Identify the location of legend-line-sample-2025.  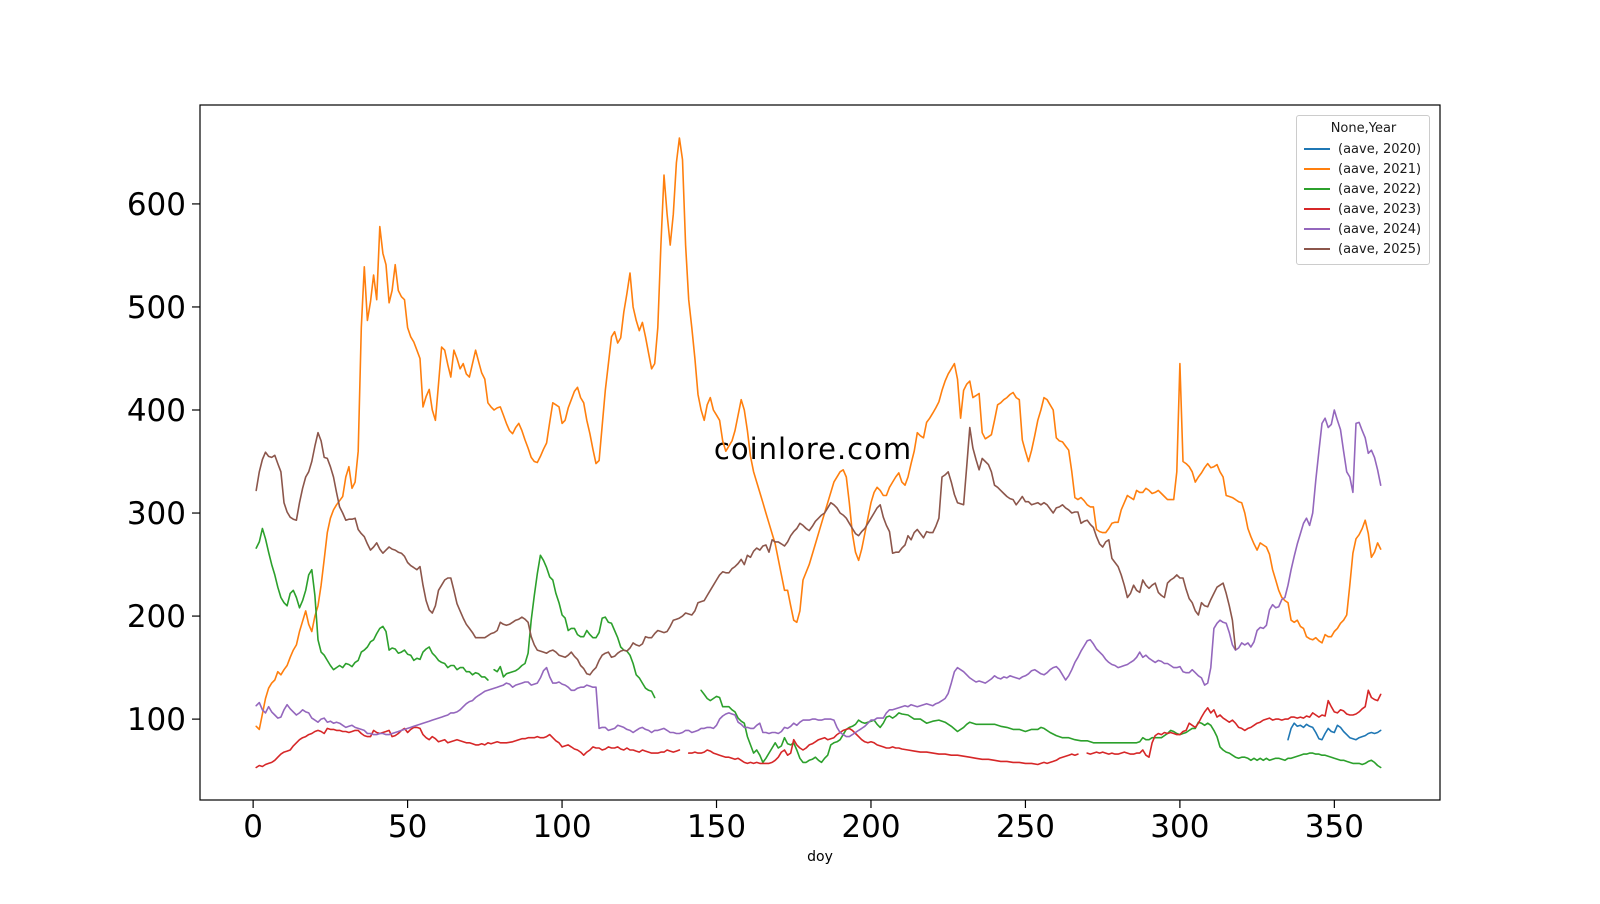
(1317, 249).